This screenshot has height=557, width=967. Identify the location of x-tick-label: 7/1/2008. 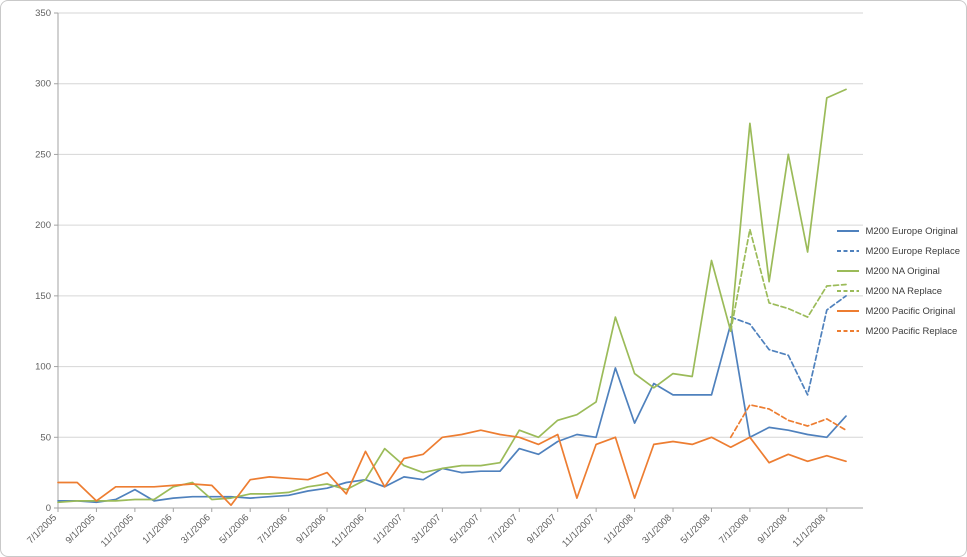
(734, 529).